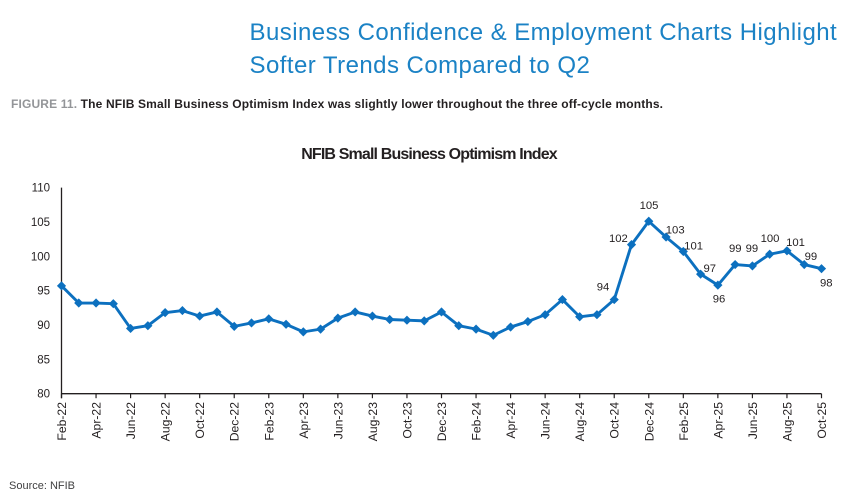 This screenshot has height=500, width=864. What do you see at coordinates (618, 239) in the screenshot?
I see `svg-text: 102` at bounding box center [618, 239].